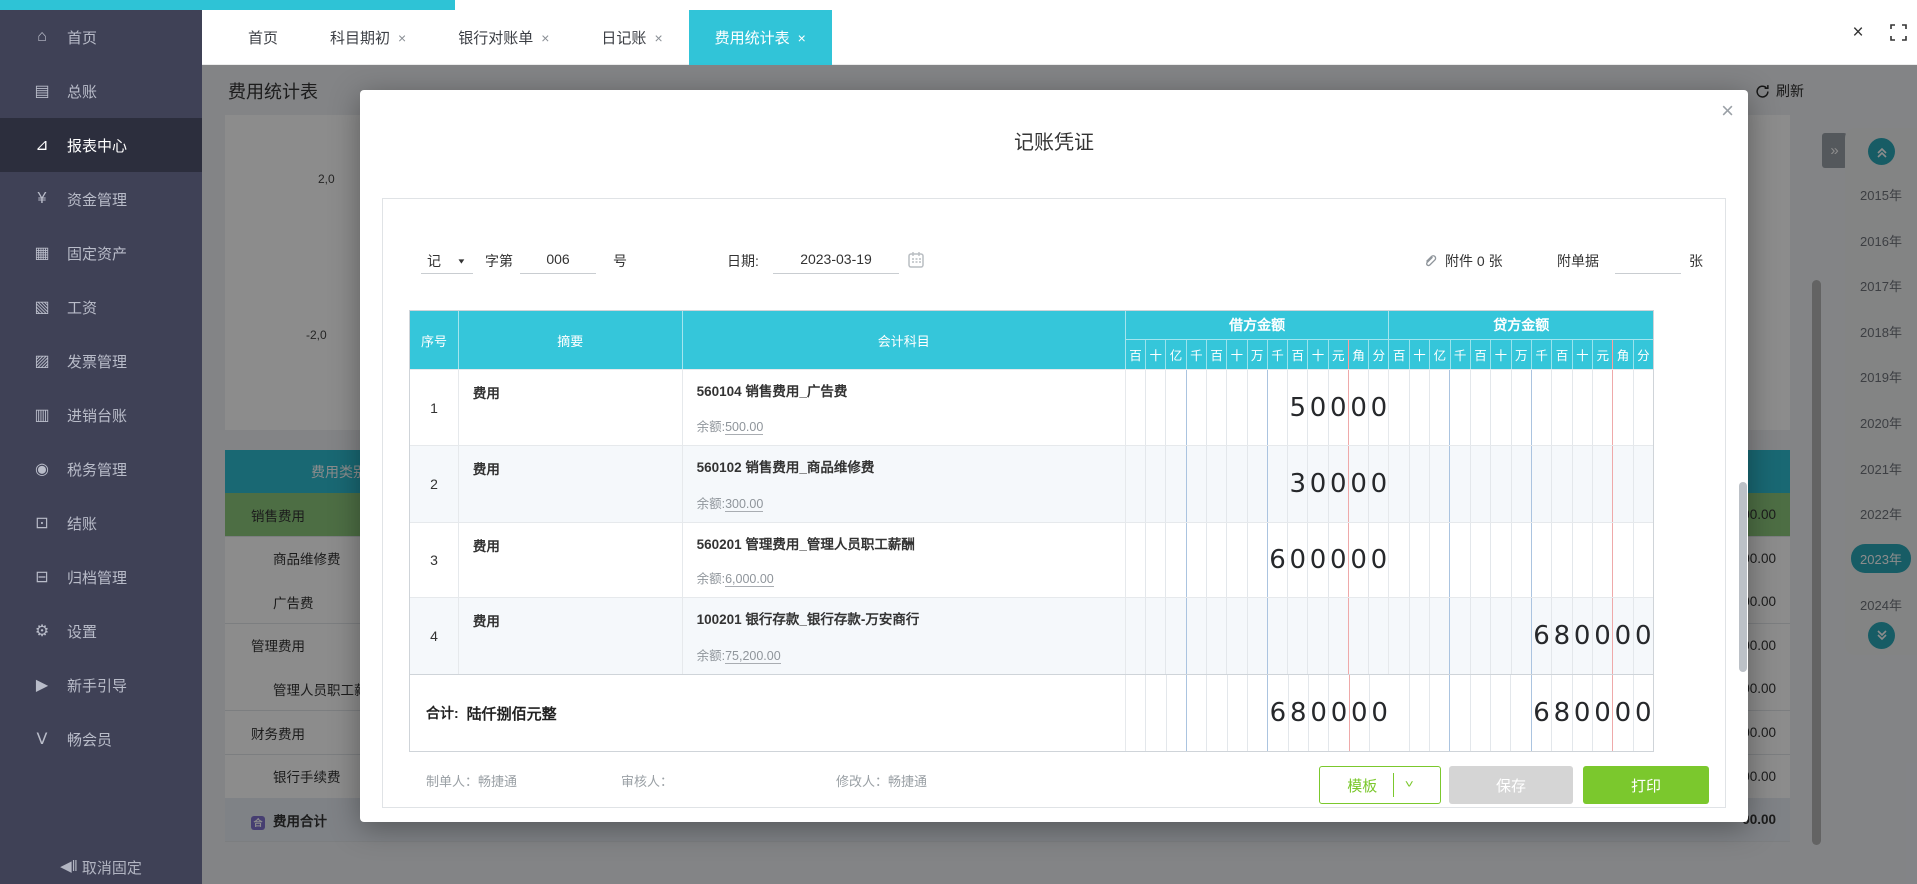 The height and width of the screenshot is (884, 1917). I want to click on sidebar-item-发票管理: ▨ 发票管理, so click(101, 361).